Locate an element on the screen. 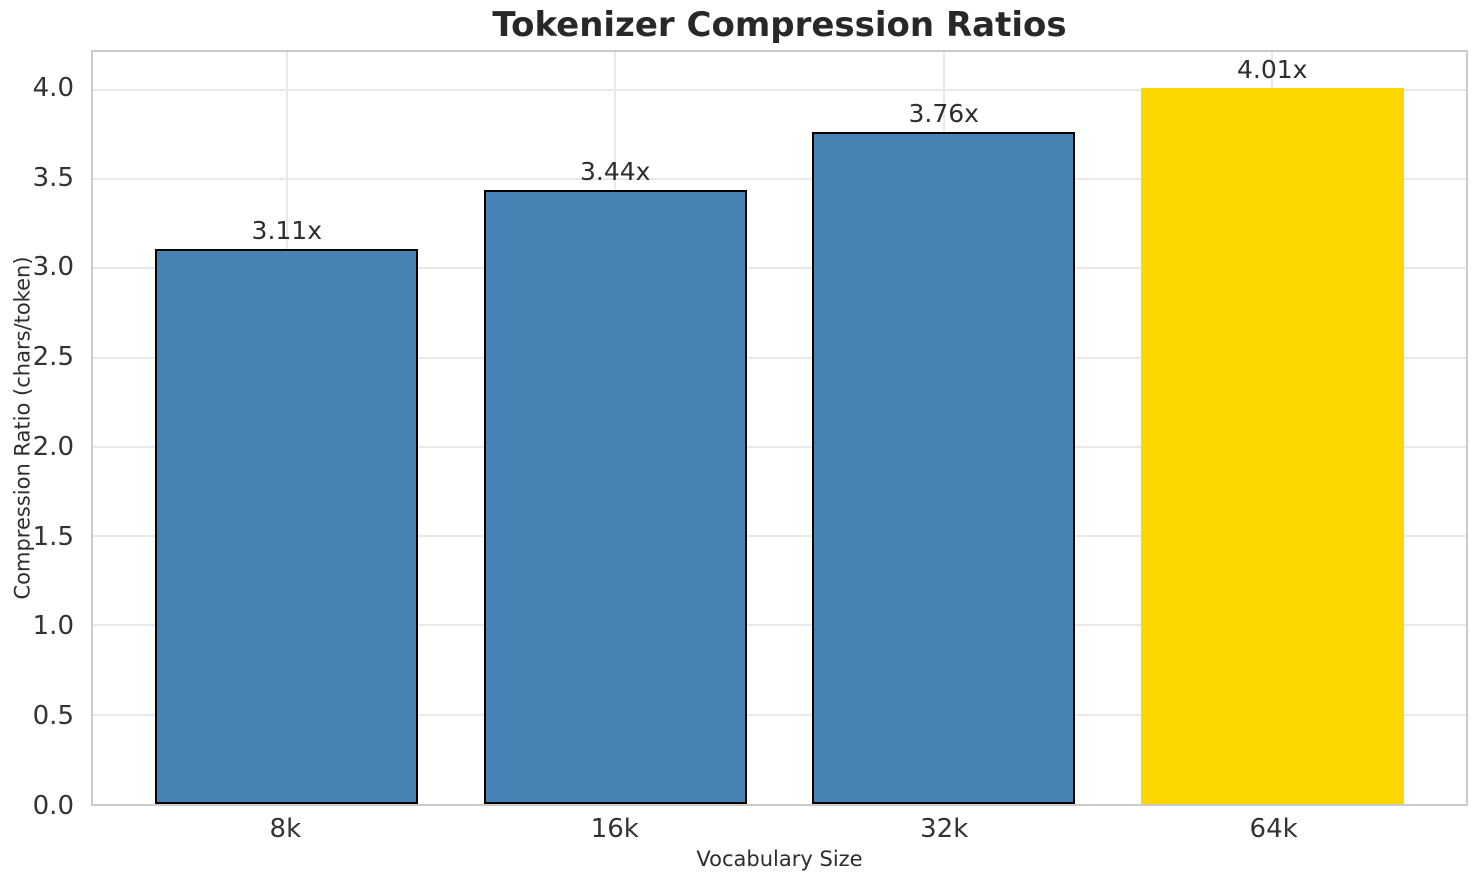  y-tick-label: 1.0 is located at coordinates (53, 626).